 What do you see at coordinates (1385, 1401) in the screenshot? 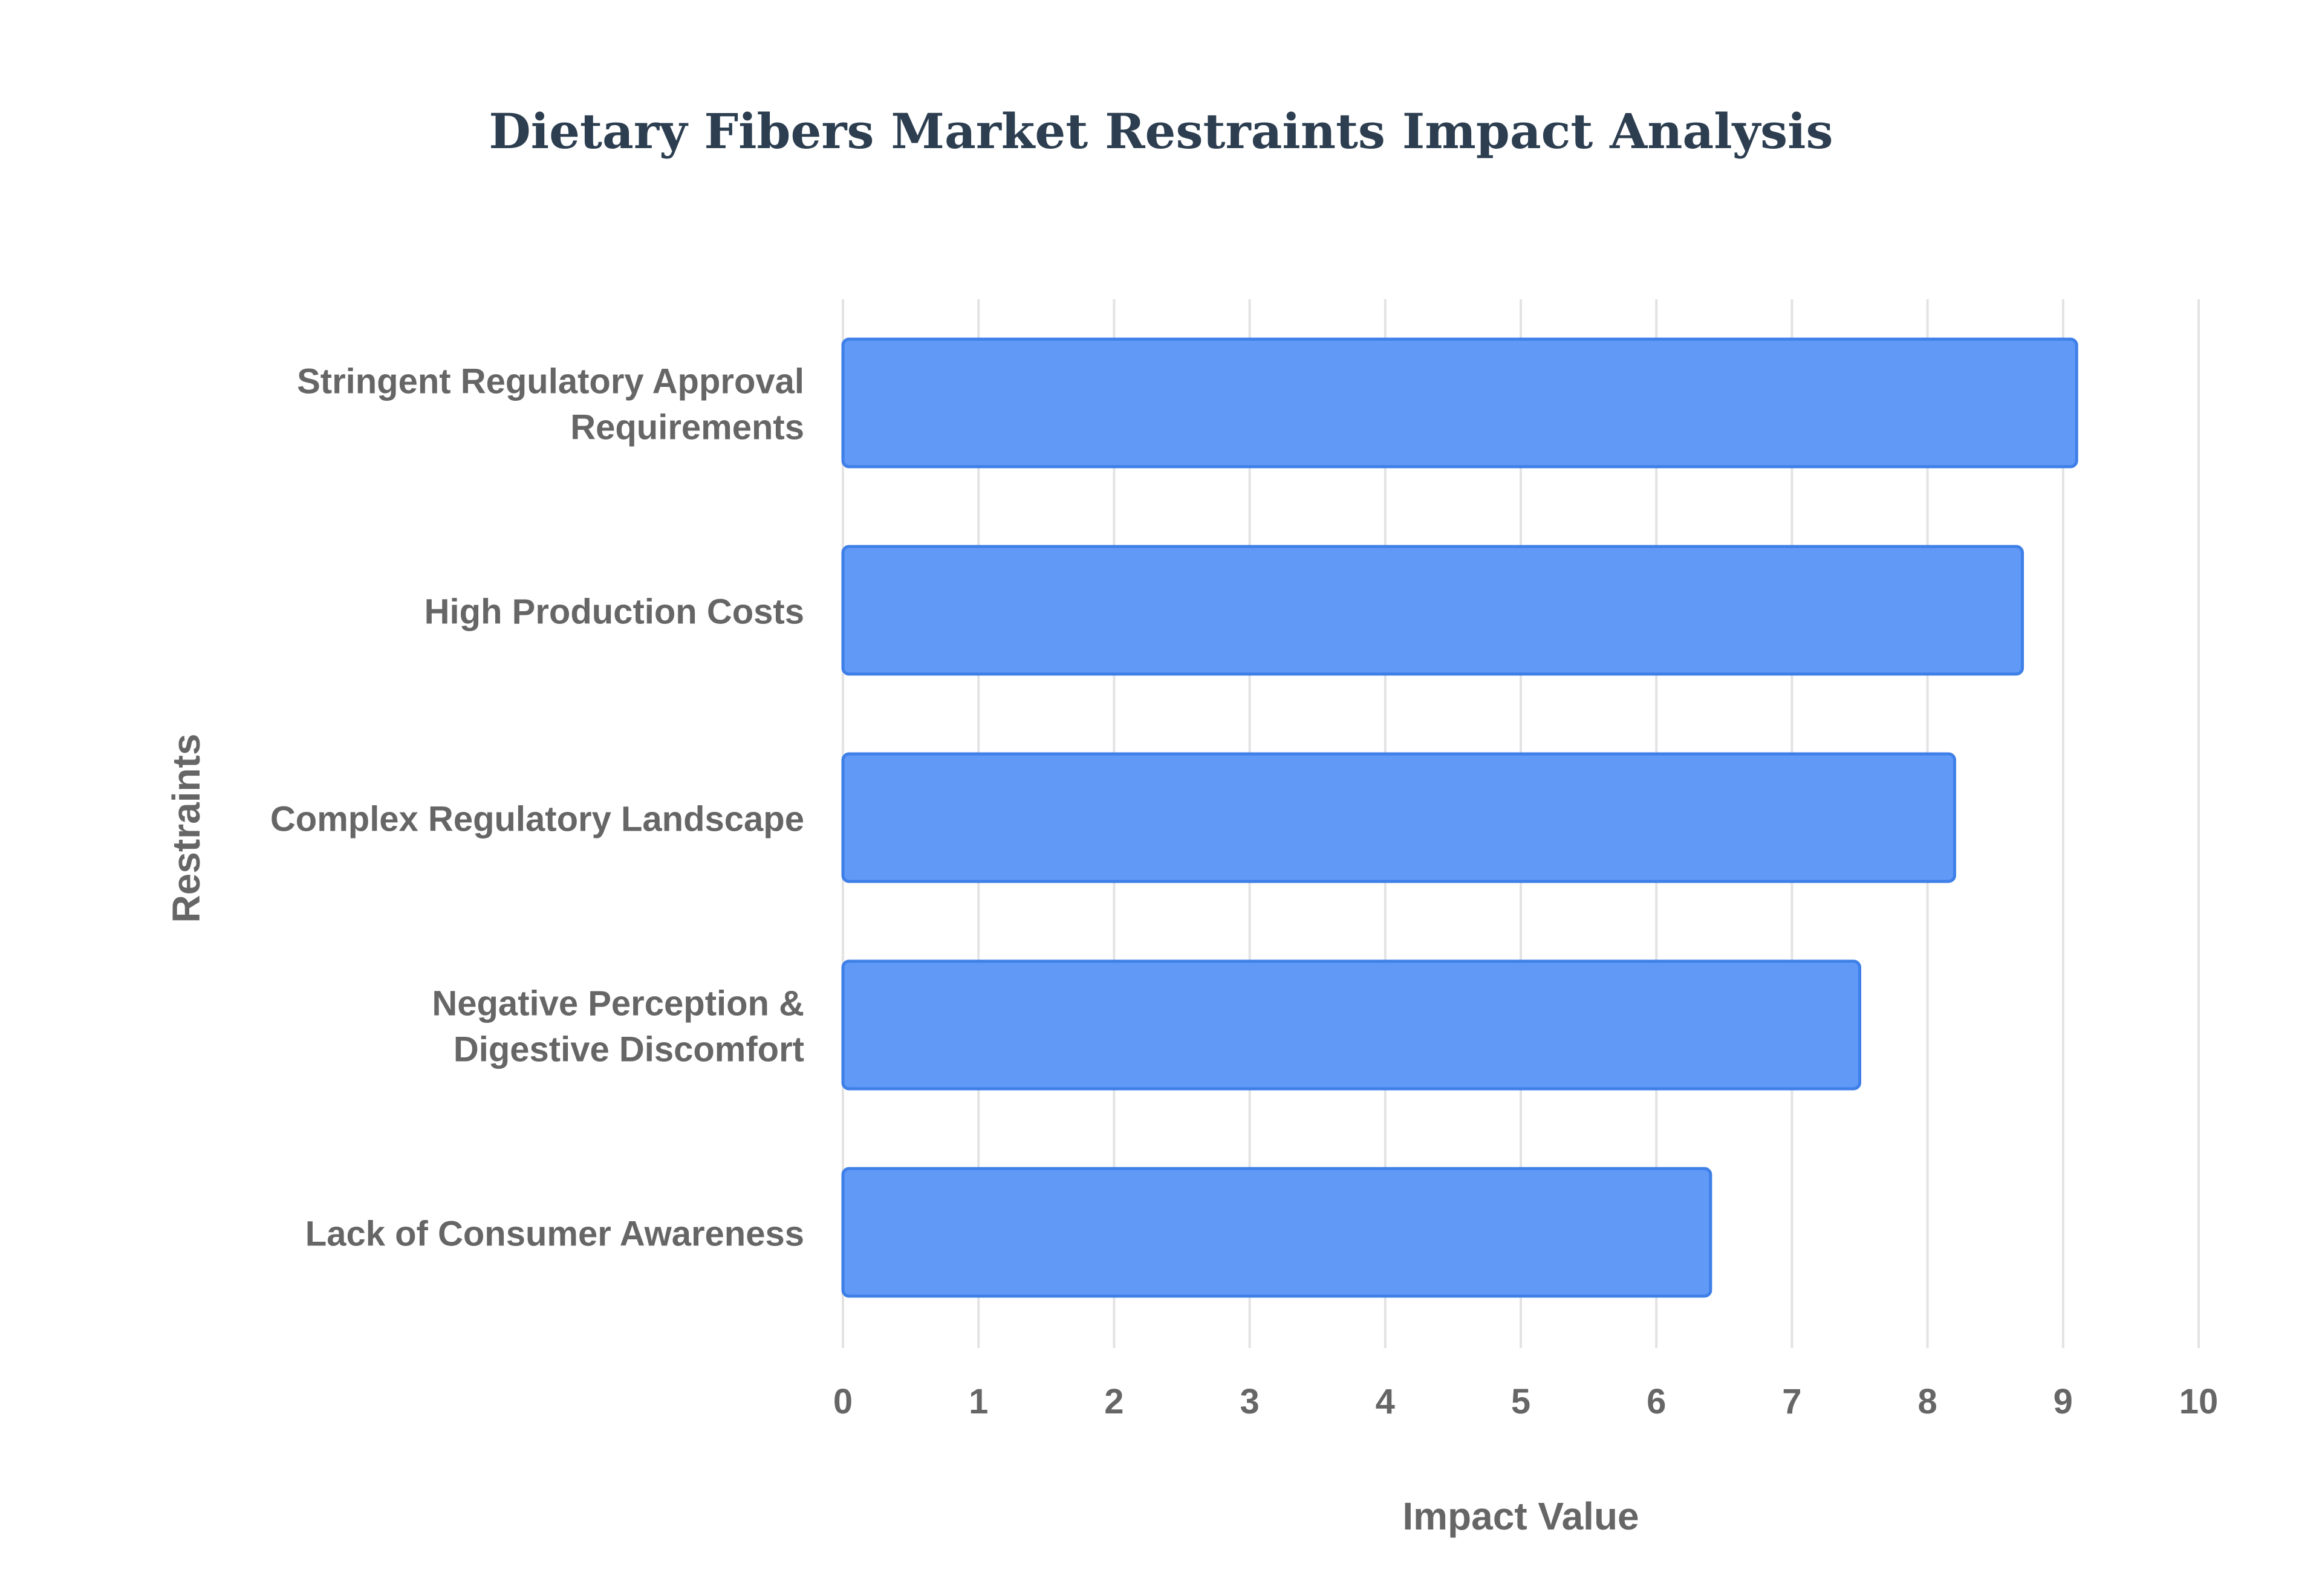
I see `x-tick-label: 4` at bounding box center [1385, 1401].